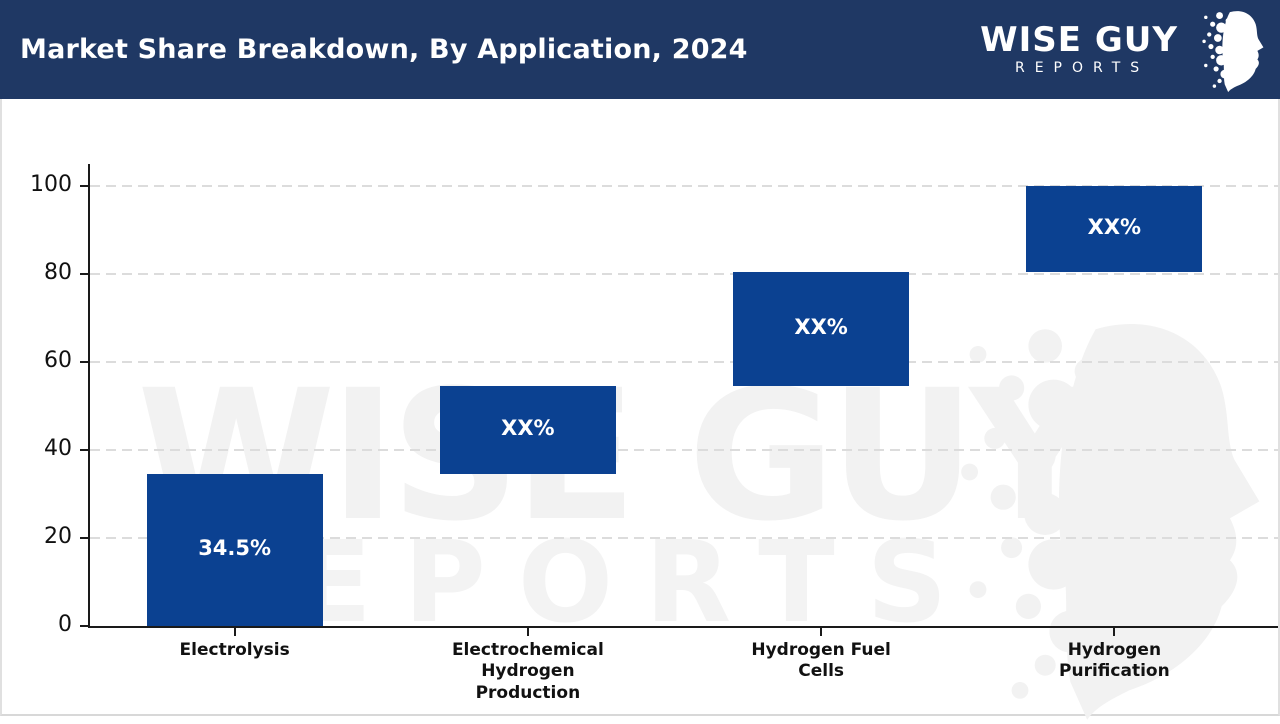  What do you see at coordinates (1079, 40) in the screenshot?
I see `logo-wordmark: WISE GUY` at bounding box center [1079, 40].